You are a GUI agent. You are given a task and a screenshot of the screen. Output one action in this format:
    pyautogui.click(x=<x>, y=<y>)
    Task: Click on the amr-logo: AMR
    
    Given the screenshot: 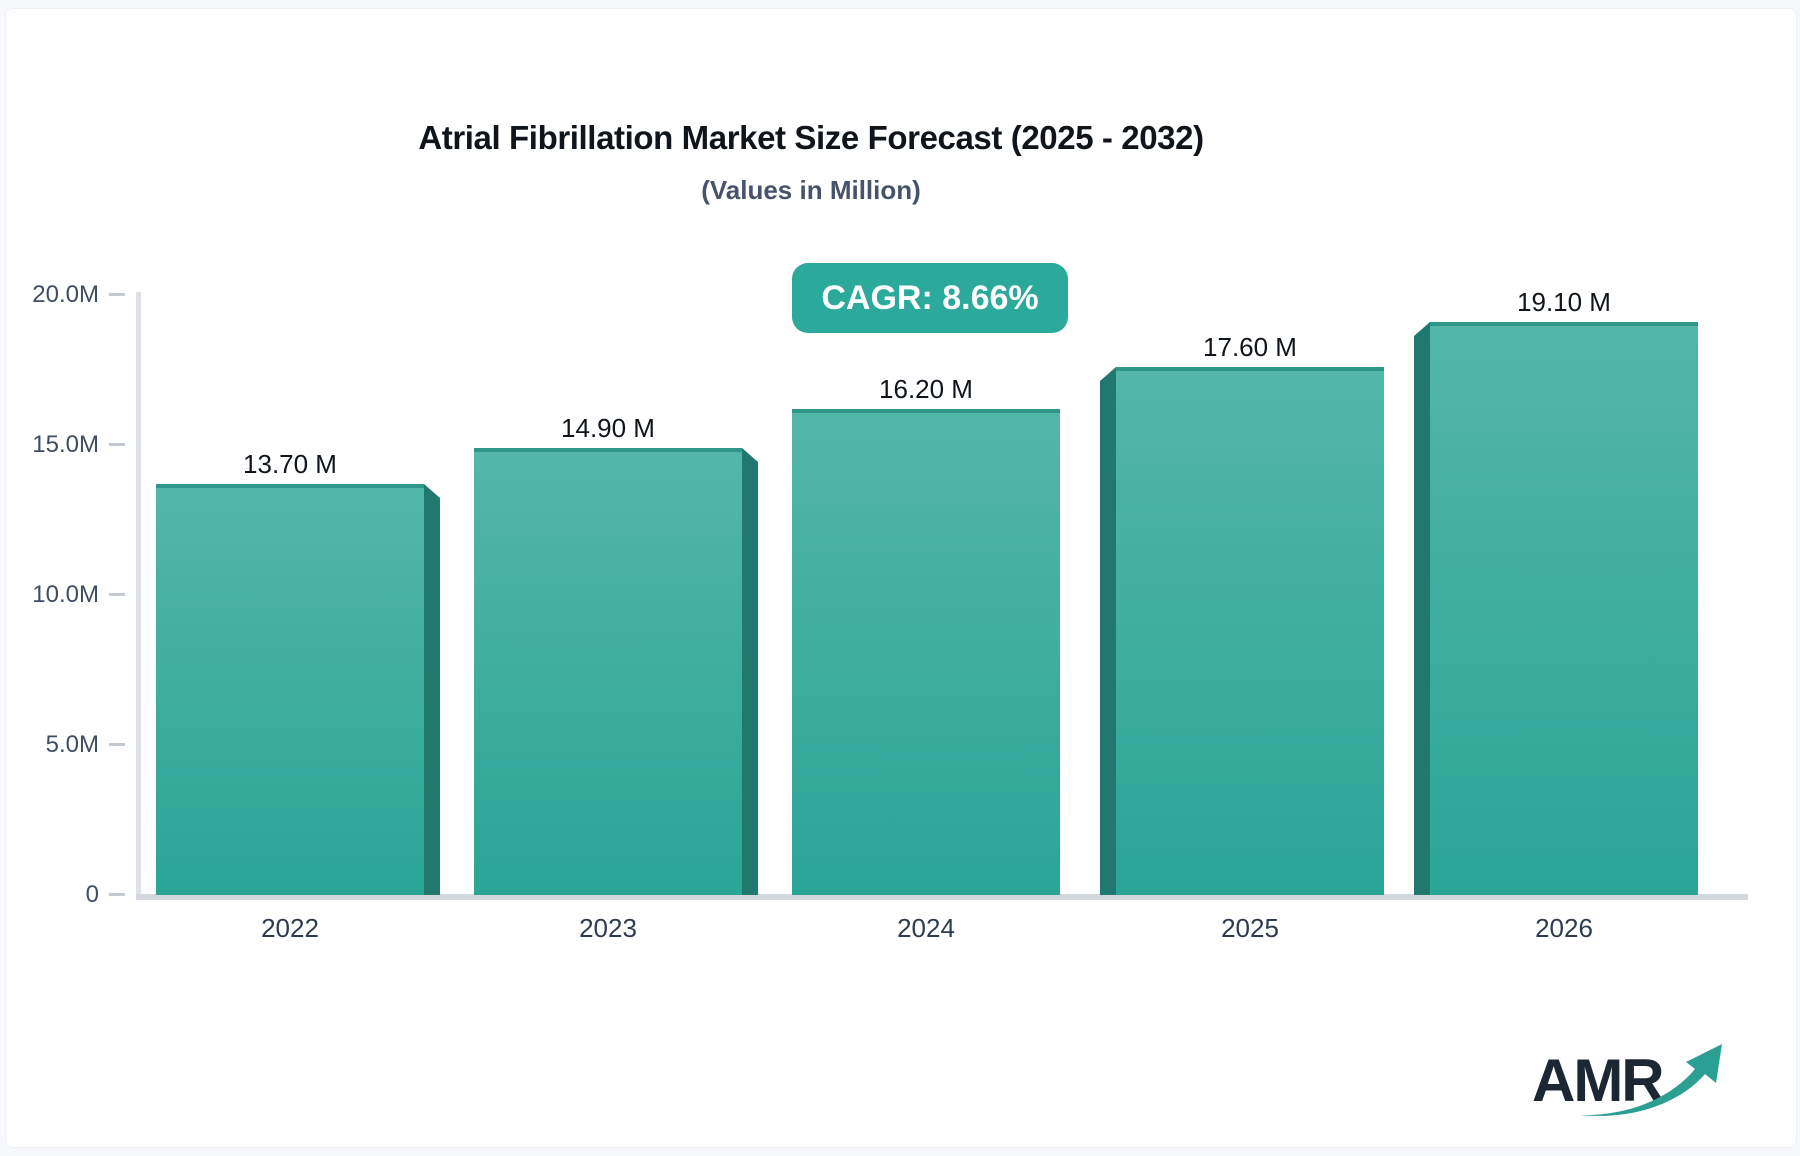 What is the action you would take?
    pyautogui.click(x=1632, y=1079)
    